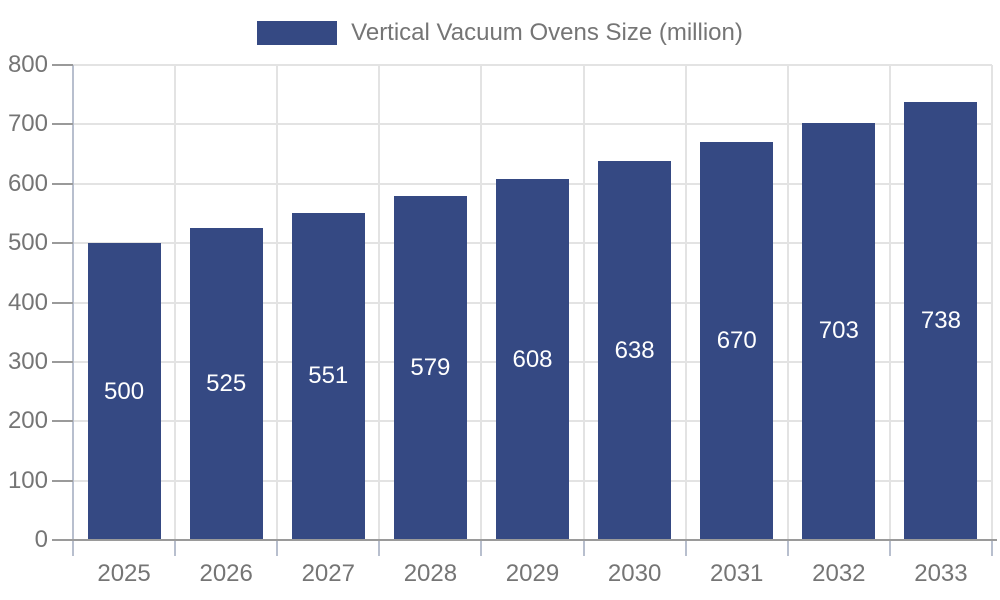 The height and width of the screenshot is (600, 1000). I want to click on y-axis-tick-label: 800, so click(27, 64).